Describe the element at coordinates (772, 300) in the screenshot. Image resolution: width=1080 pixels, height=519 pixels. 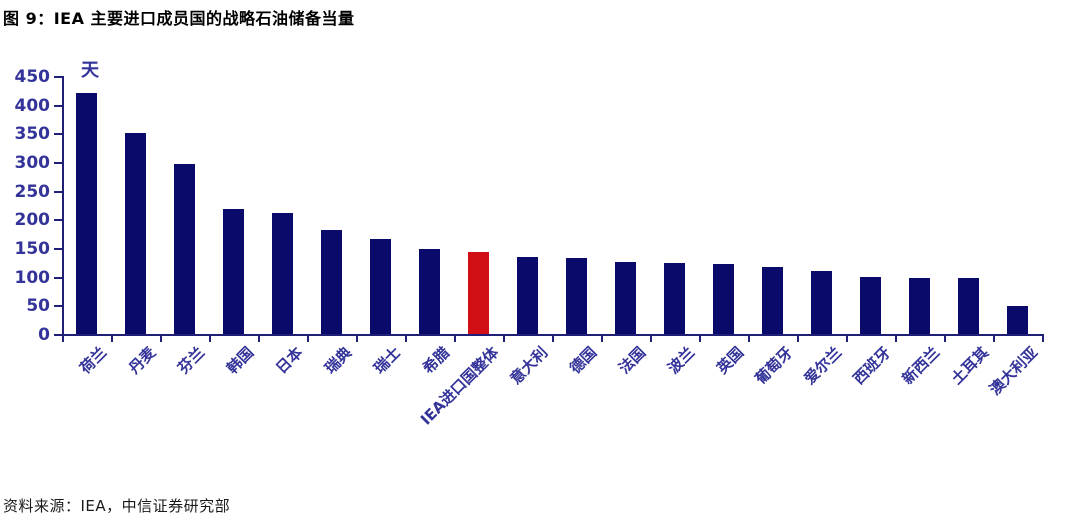
I see `bar-葡萄牙` at that location.